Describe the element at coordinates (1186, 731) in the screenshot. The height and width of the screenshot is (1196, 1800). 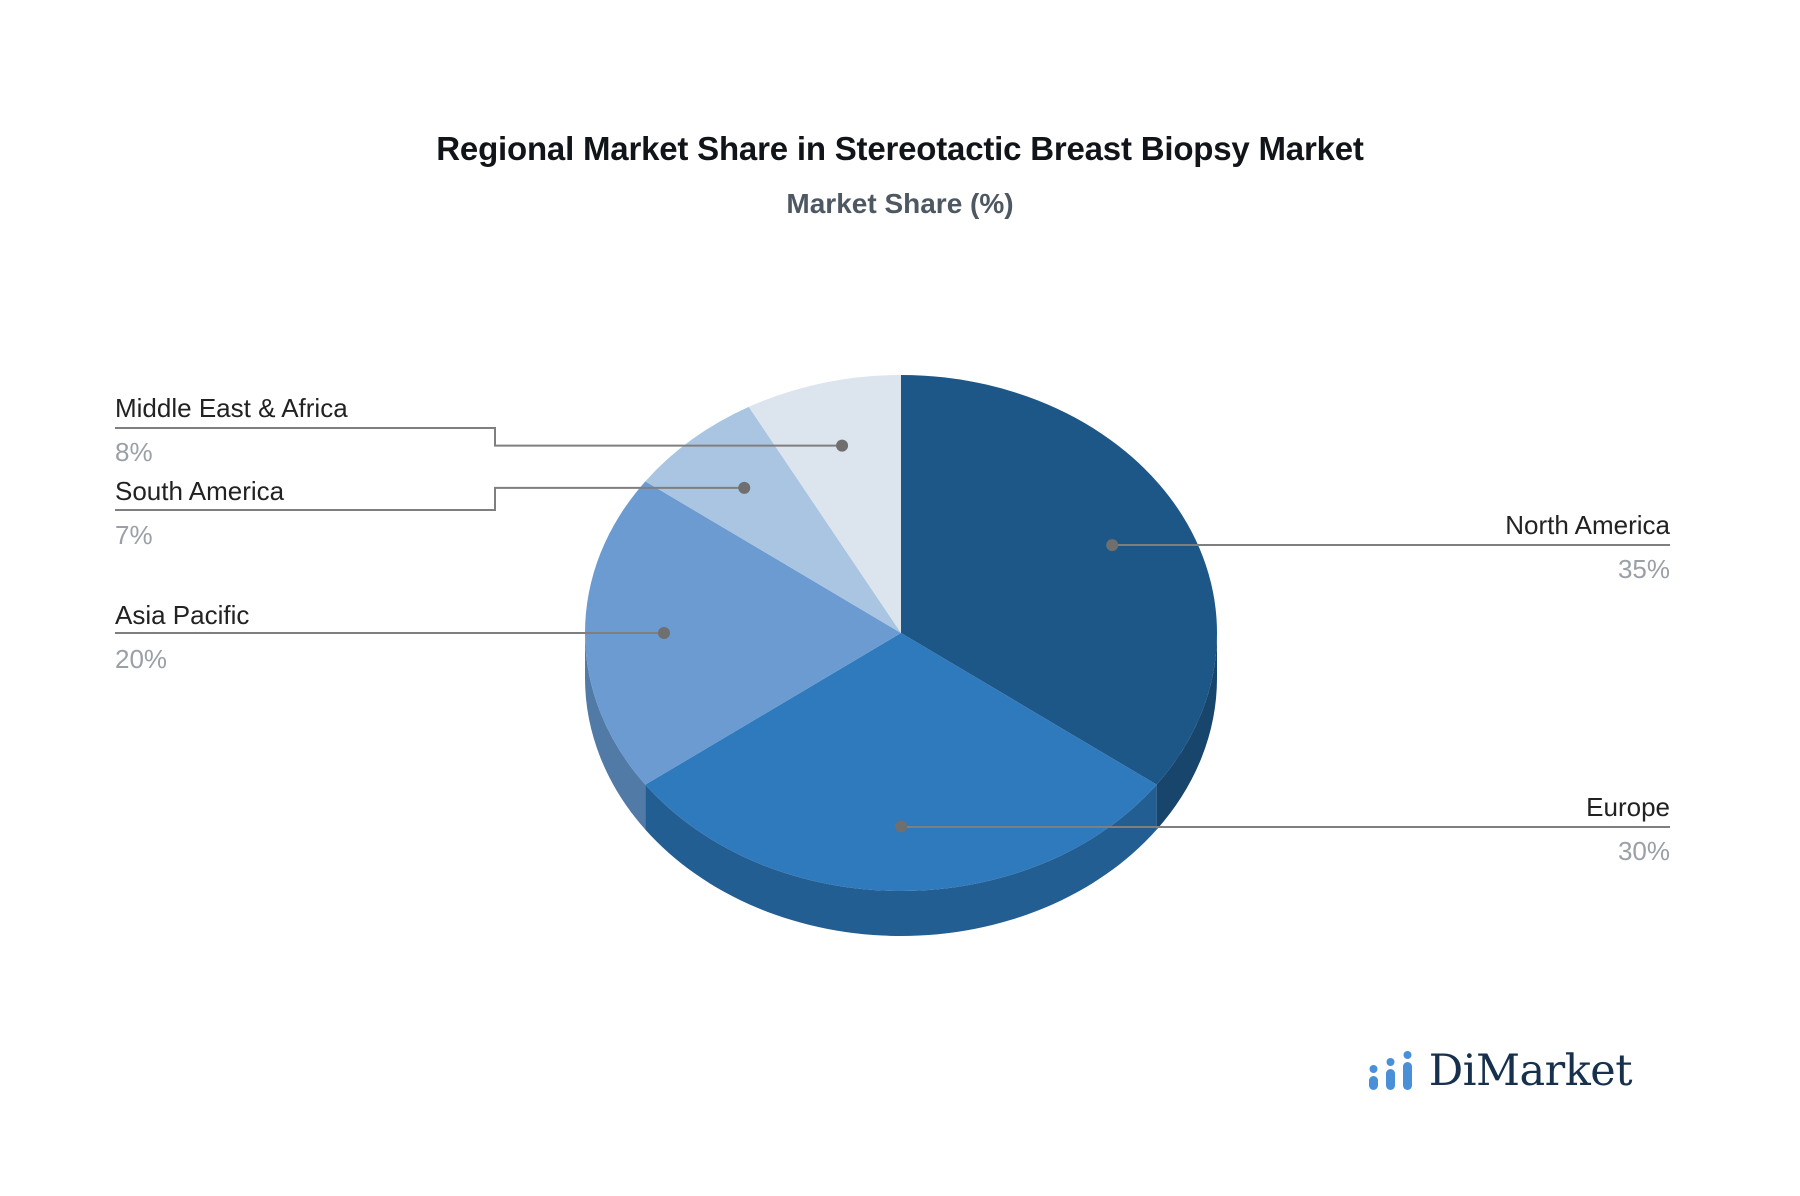
I see `pie-slice-side-north-america` at that location.